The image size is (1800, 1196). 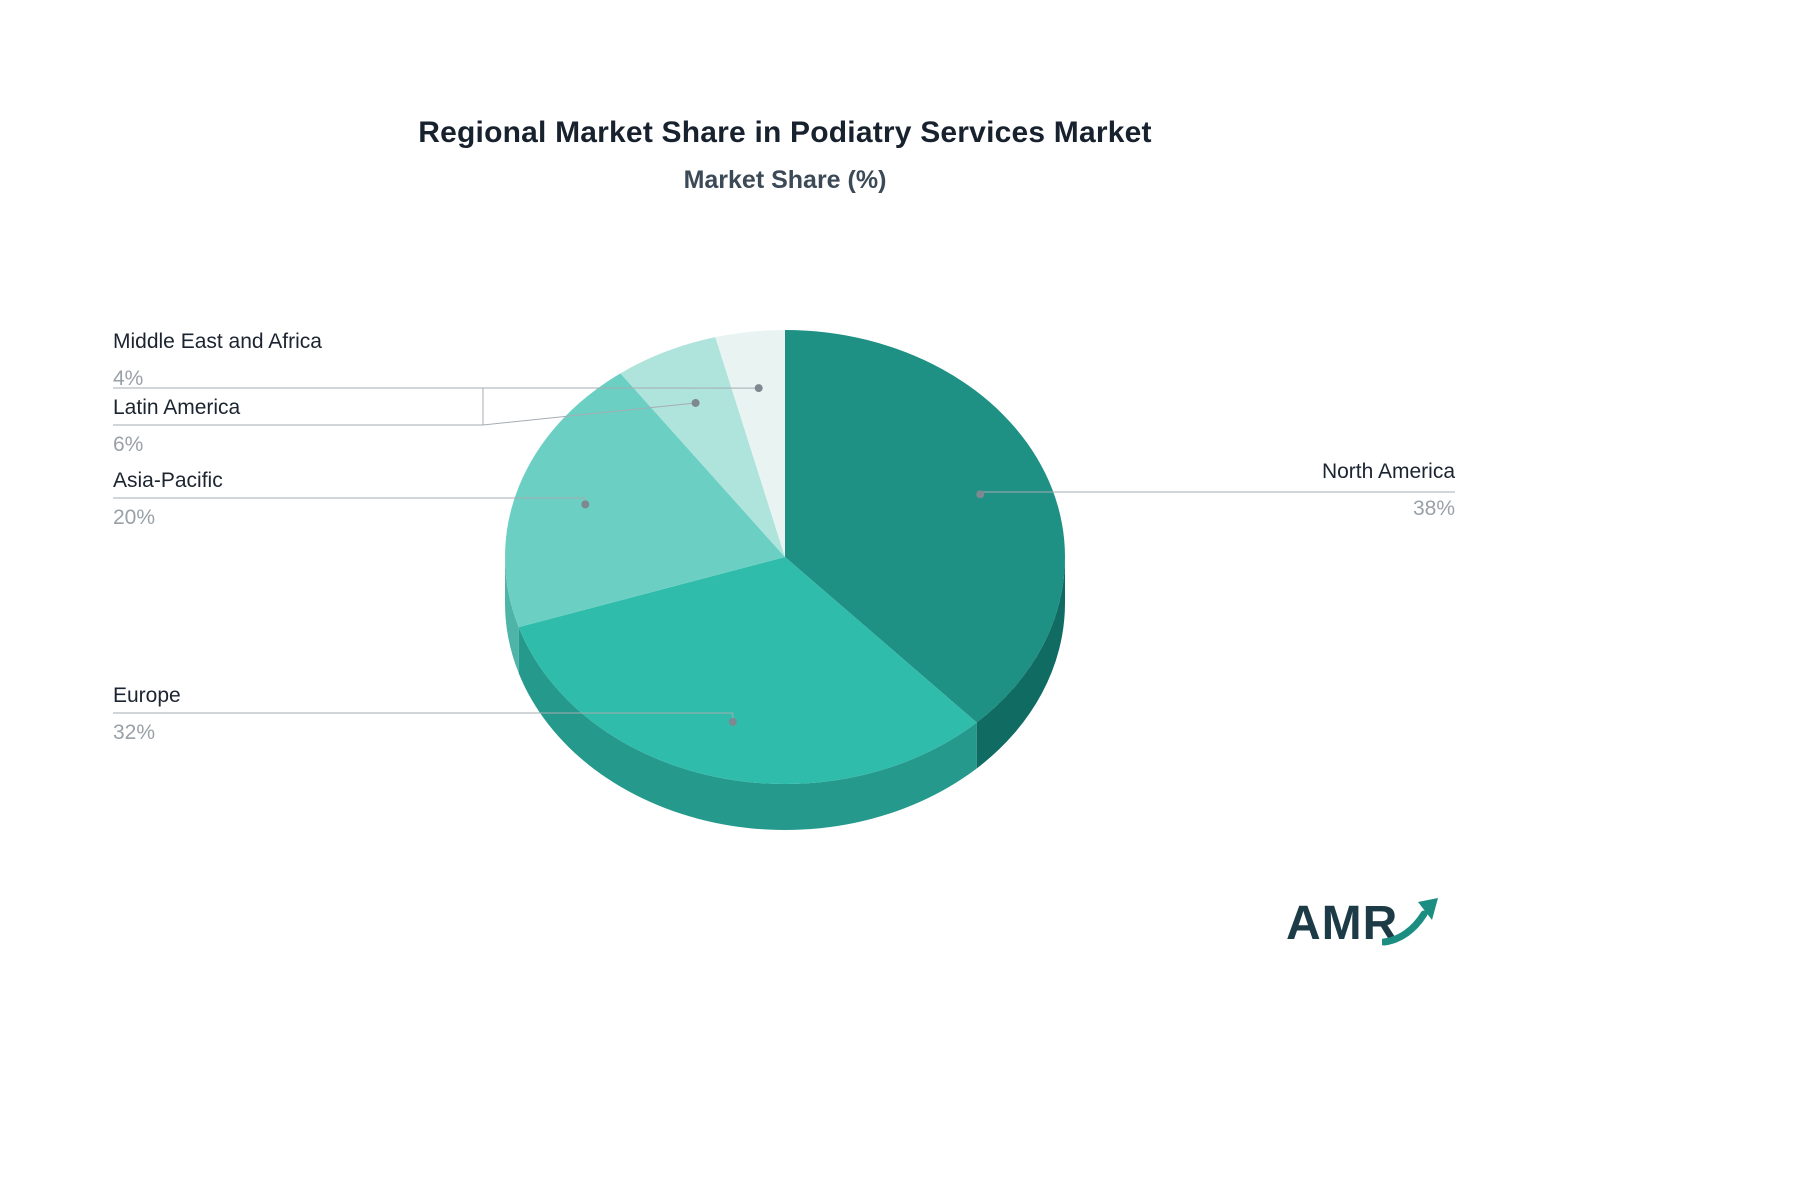 What do you see at coordinates (176, 426) in the screenshot?
I see `callout-latin-america: Latin America 6%` at bounding box center [176, 426].